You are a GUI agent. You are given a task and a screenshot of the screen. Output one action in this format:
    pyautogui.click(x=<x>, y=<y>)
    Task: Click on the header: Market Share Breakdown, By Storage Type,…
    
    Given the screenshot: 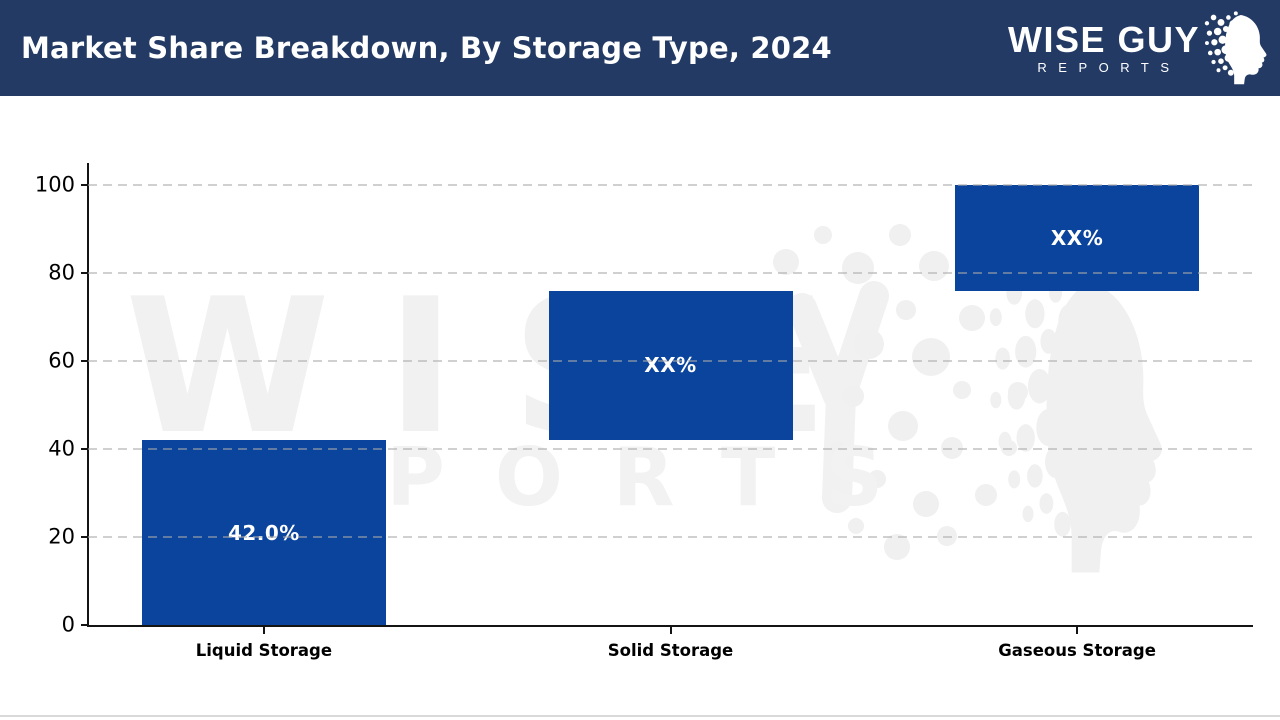 What is the action you would take?
    pyautogui.click(x=640, y=48)
    